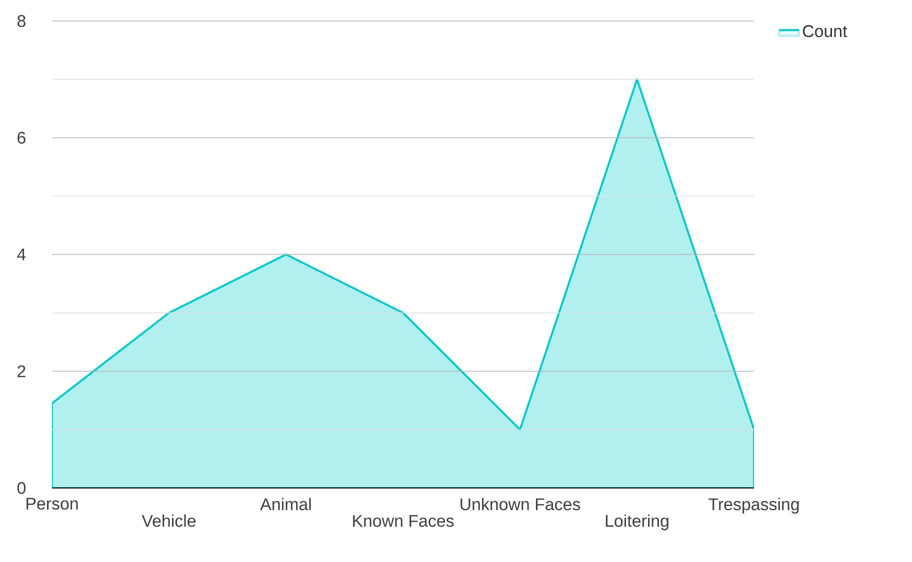 This screenshot has width=912, height=562. I want to click on y-tick-label: 0, so click(21, 488).